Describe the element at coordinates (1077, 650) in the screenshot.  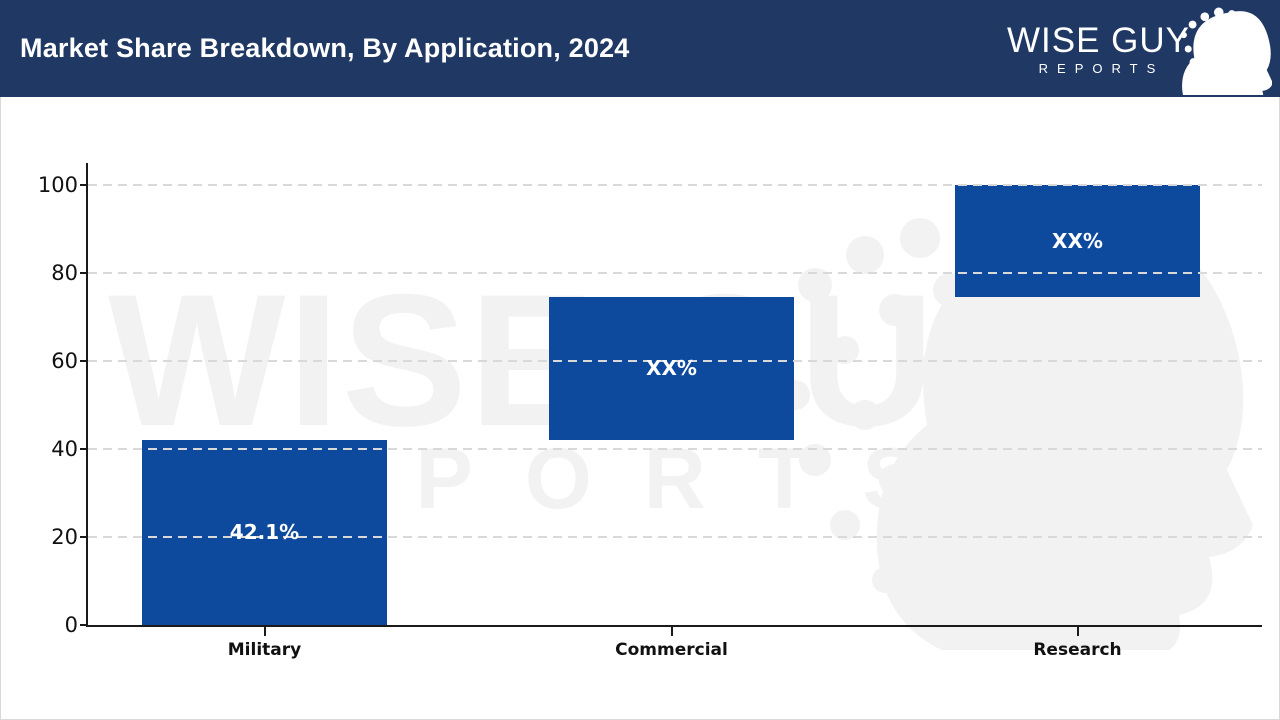
I see `x-category-label-research: Research` at that location.